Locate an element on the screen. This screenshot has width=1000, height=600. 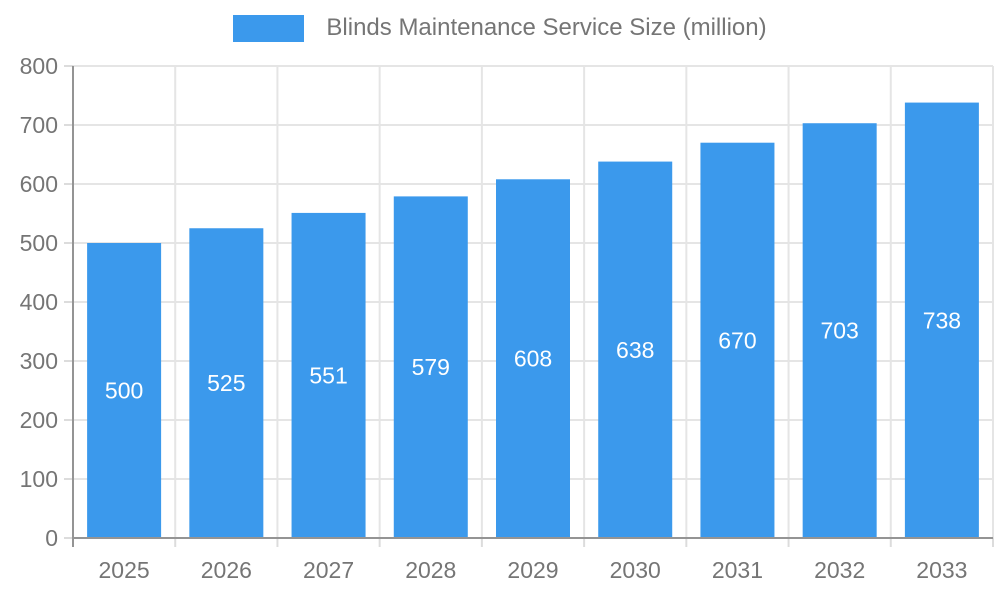
bar-value-label: 738 is located at coordinates (942, 320).